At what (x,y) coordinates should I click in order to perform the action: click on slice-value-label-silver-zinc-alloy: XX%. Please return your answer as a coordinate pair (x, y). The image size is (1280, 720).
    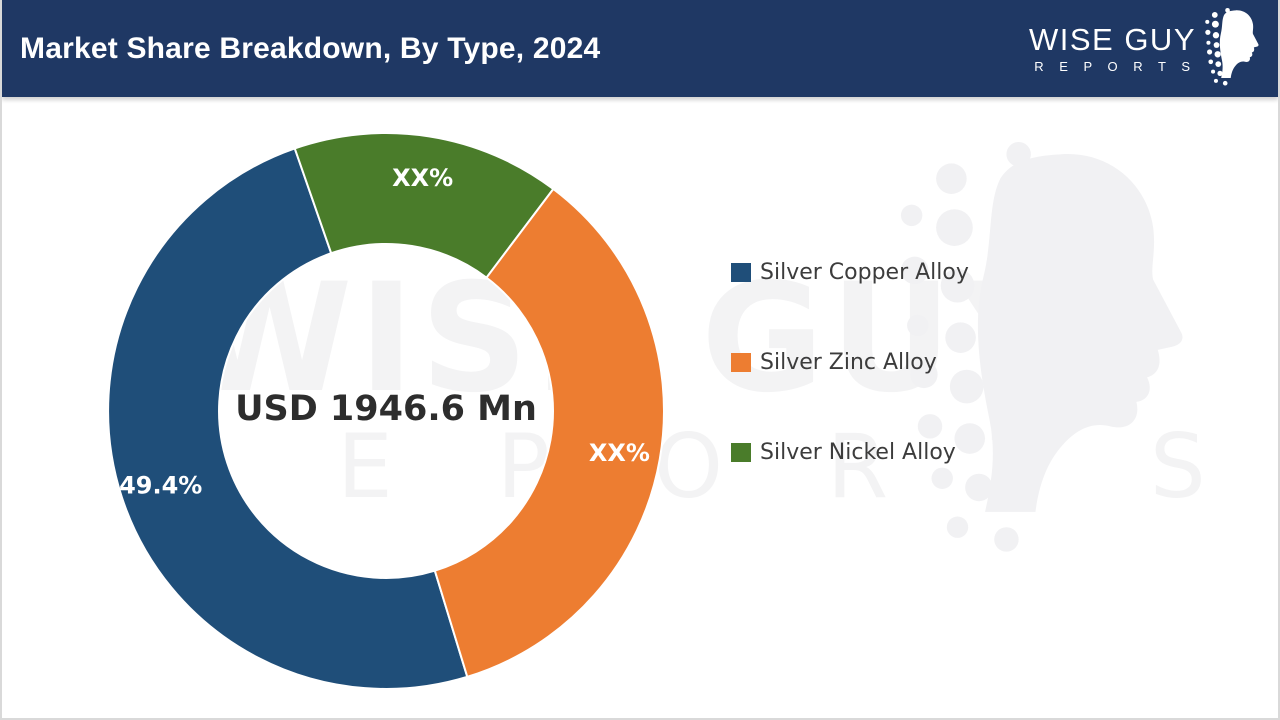
    Looking at the image, I should click on (619, 453).